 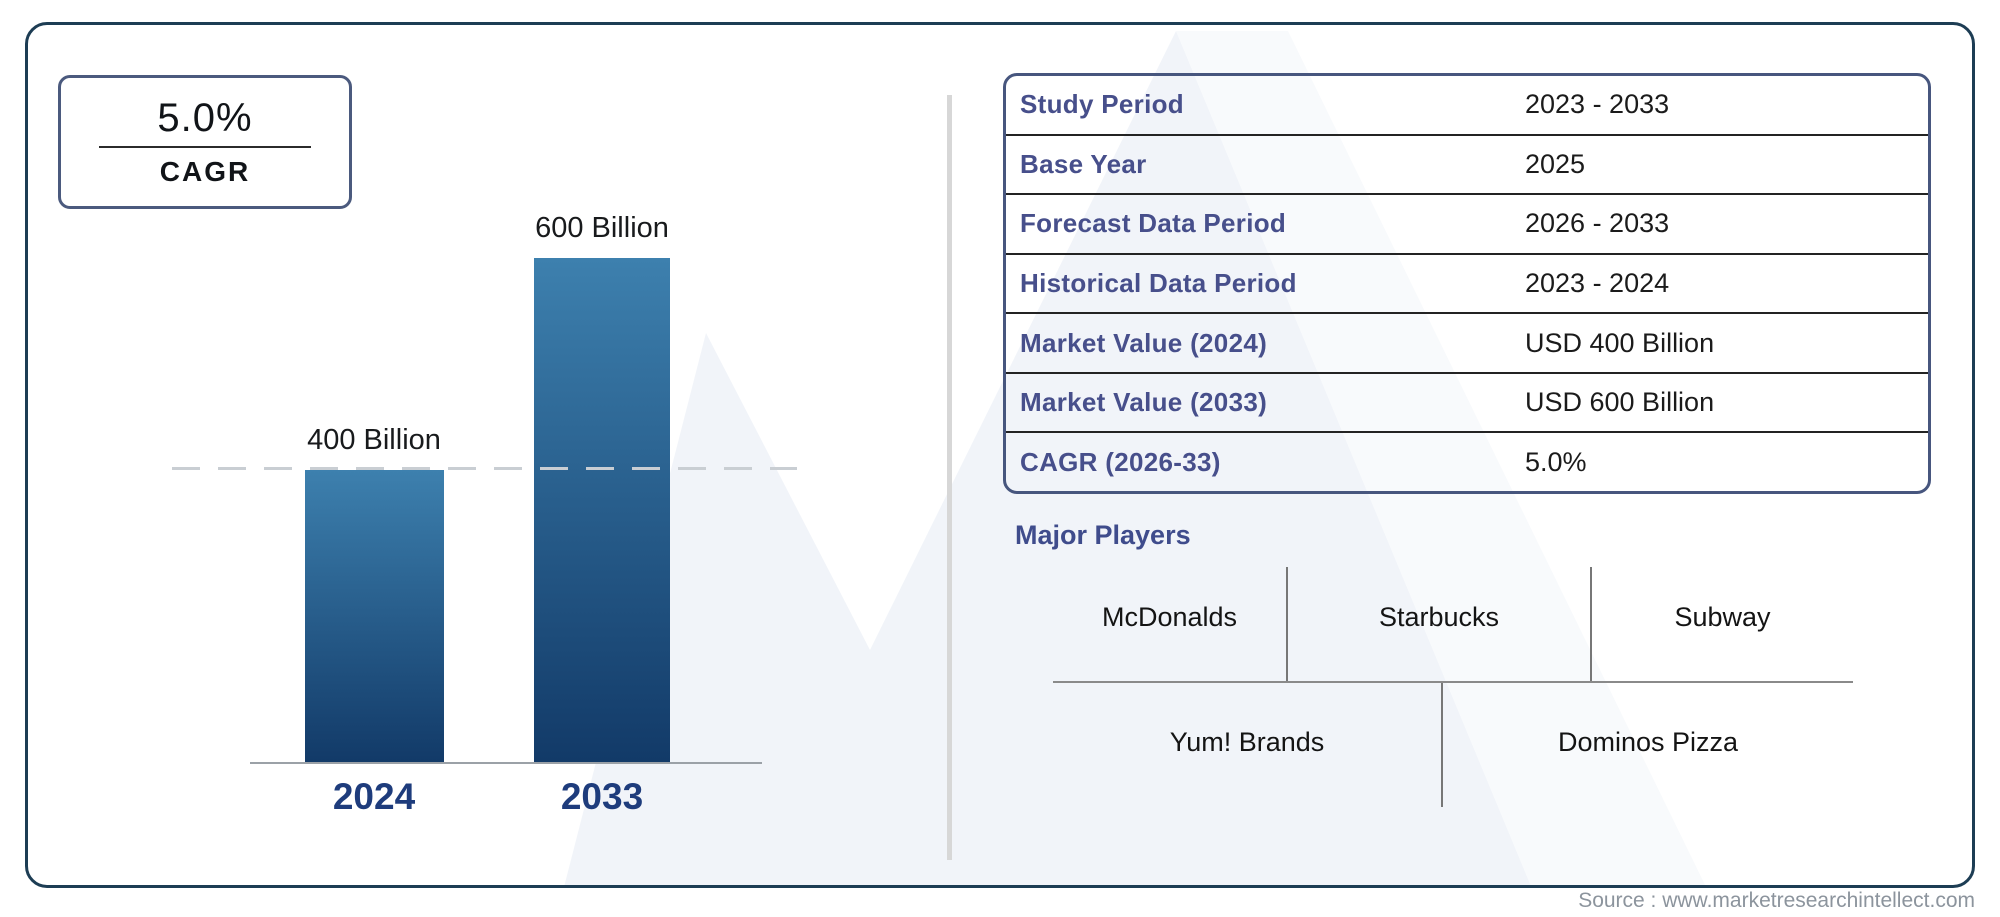 I want to click on table-row: Forecast Data Period 2026 - 2033, so click(x=1467, y=225).